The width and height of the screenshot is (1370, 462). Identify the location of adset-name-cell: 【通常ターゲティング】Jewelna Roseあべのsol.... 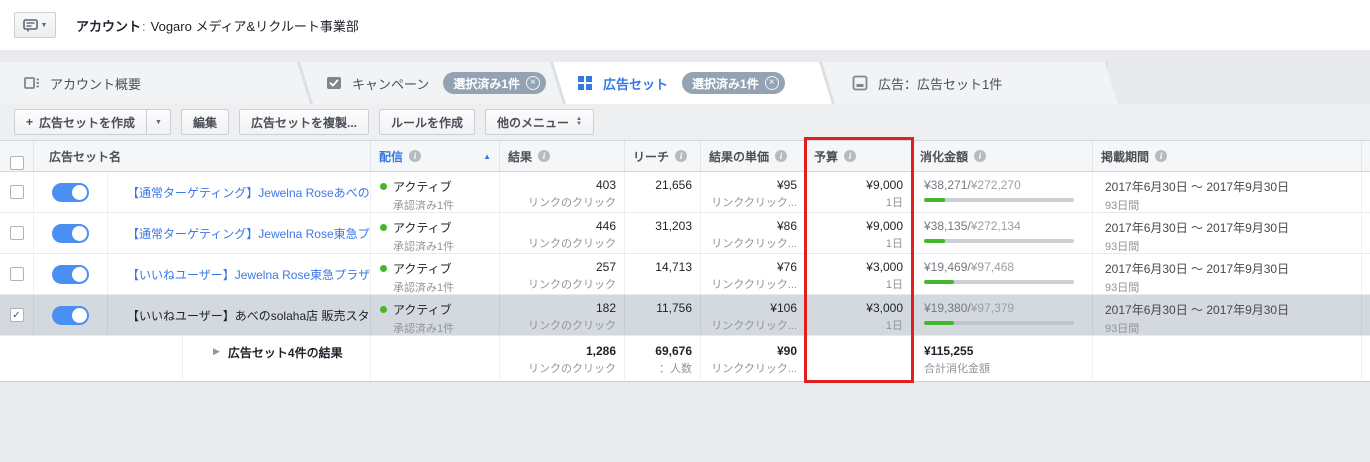
(239, 192).